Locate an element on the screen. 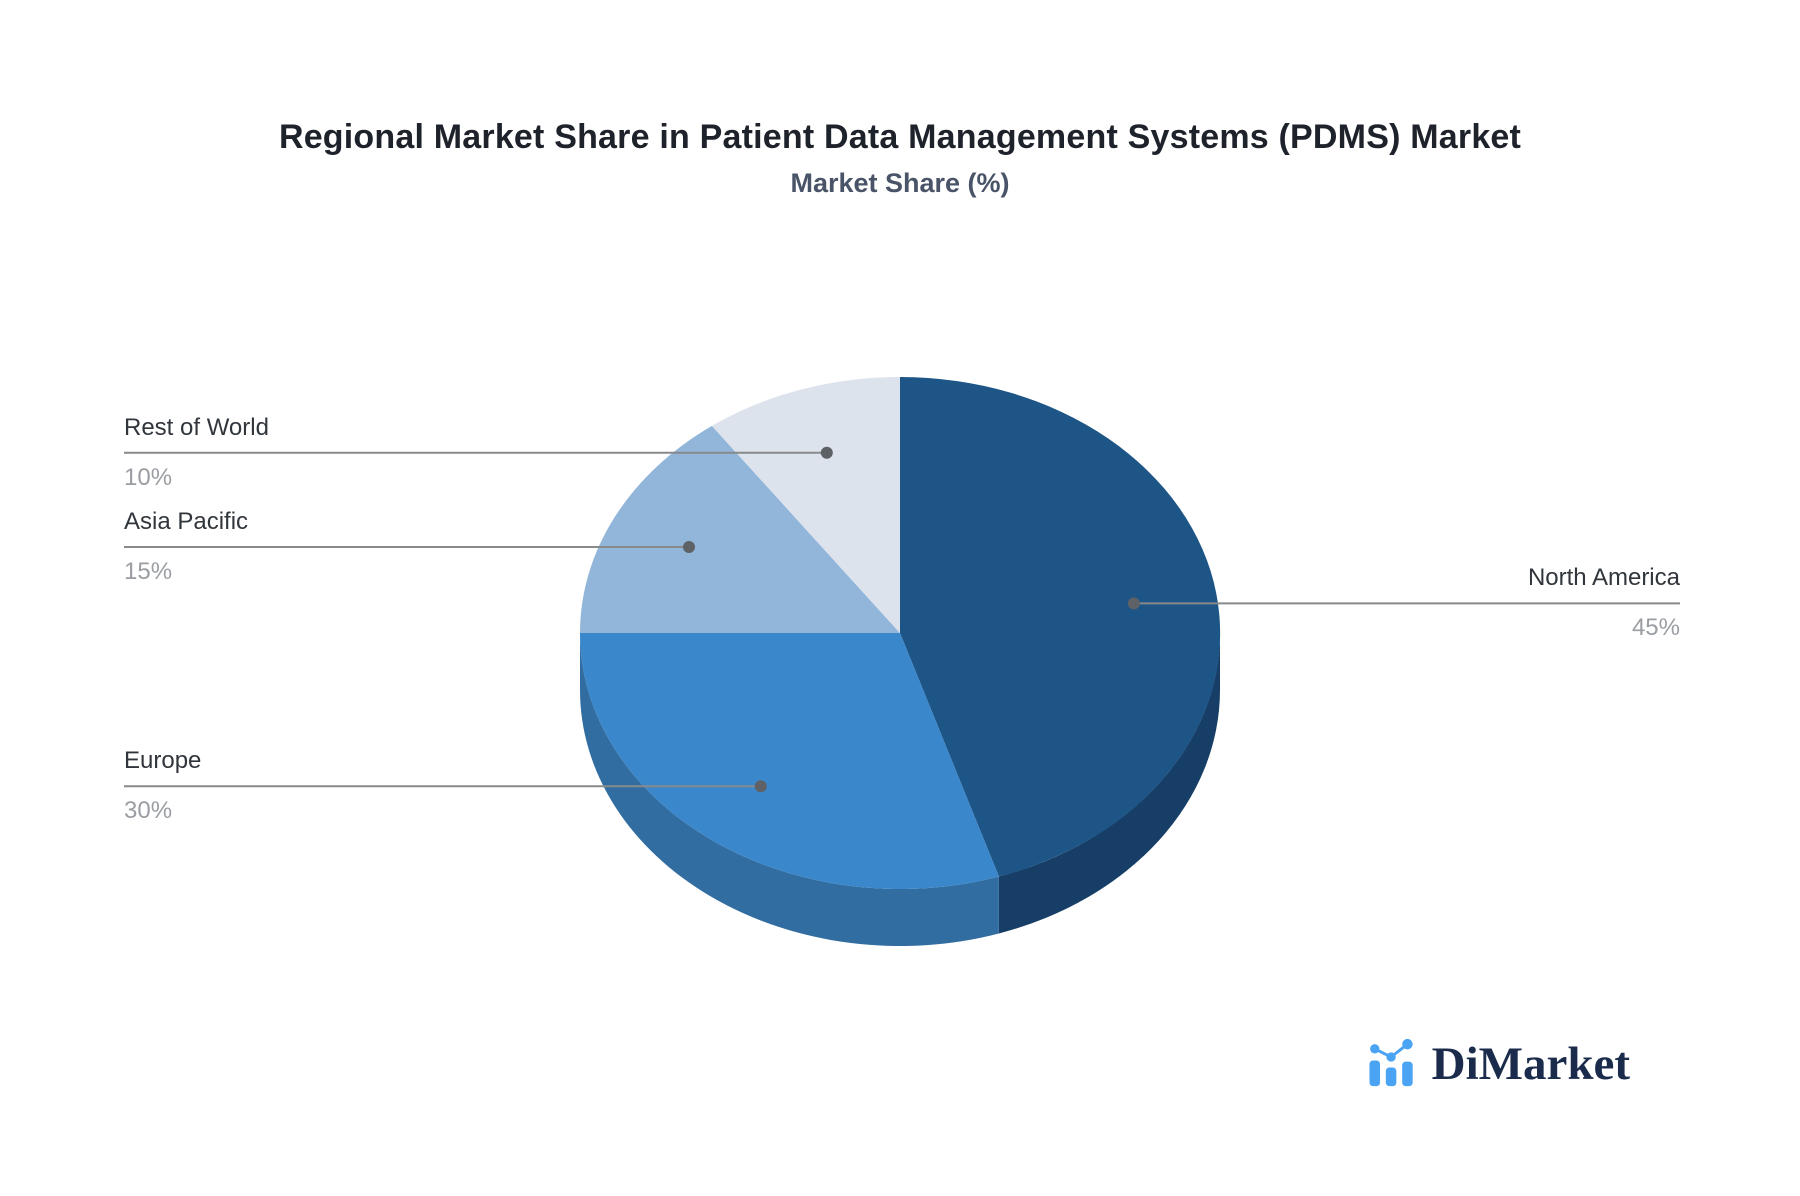 Image resolution: width=1800 pixels, height=1196 pixels. pie-slice-side-north-america is located at coordinates (1109, 783).